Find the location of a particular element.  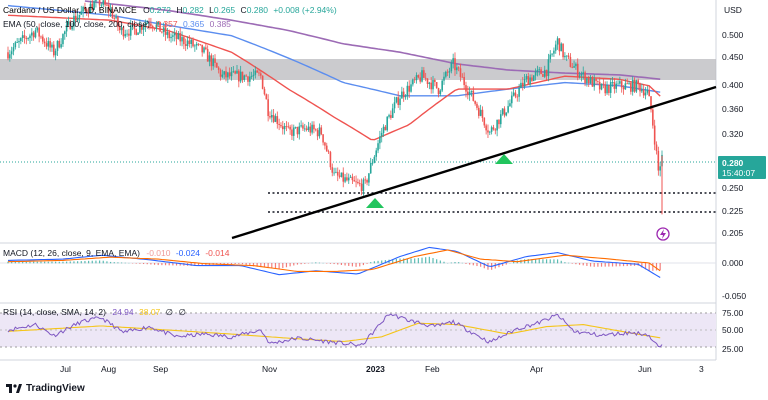

time-label: Jun is located at coordinates (645, 369).